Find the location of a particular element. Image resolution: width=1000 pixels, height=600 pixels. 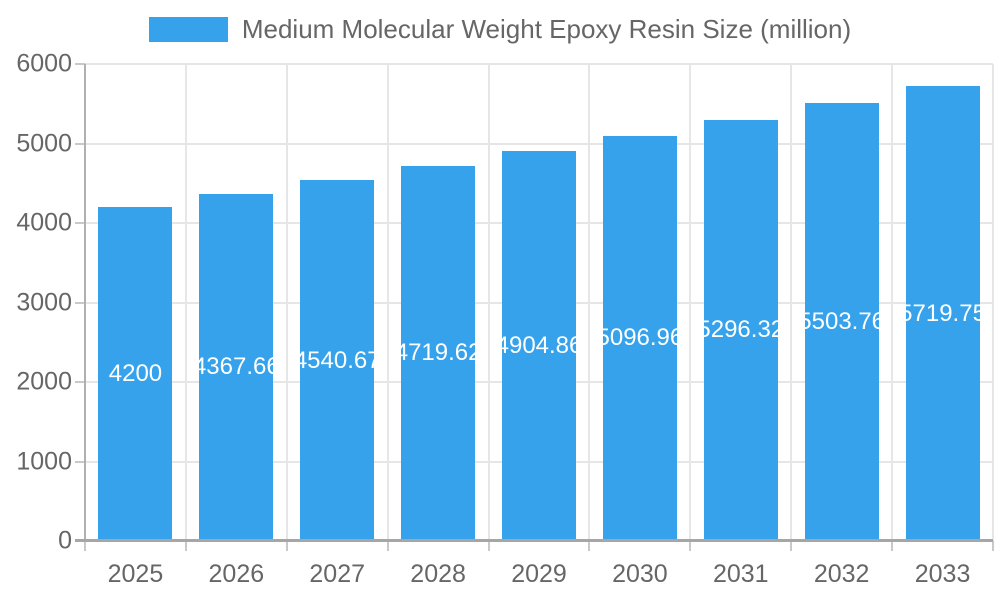

y-axis-tick-labels: 0 1000 2000 3000 4000 5000 6000 is located at coordinates (36, 302).